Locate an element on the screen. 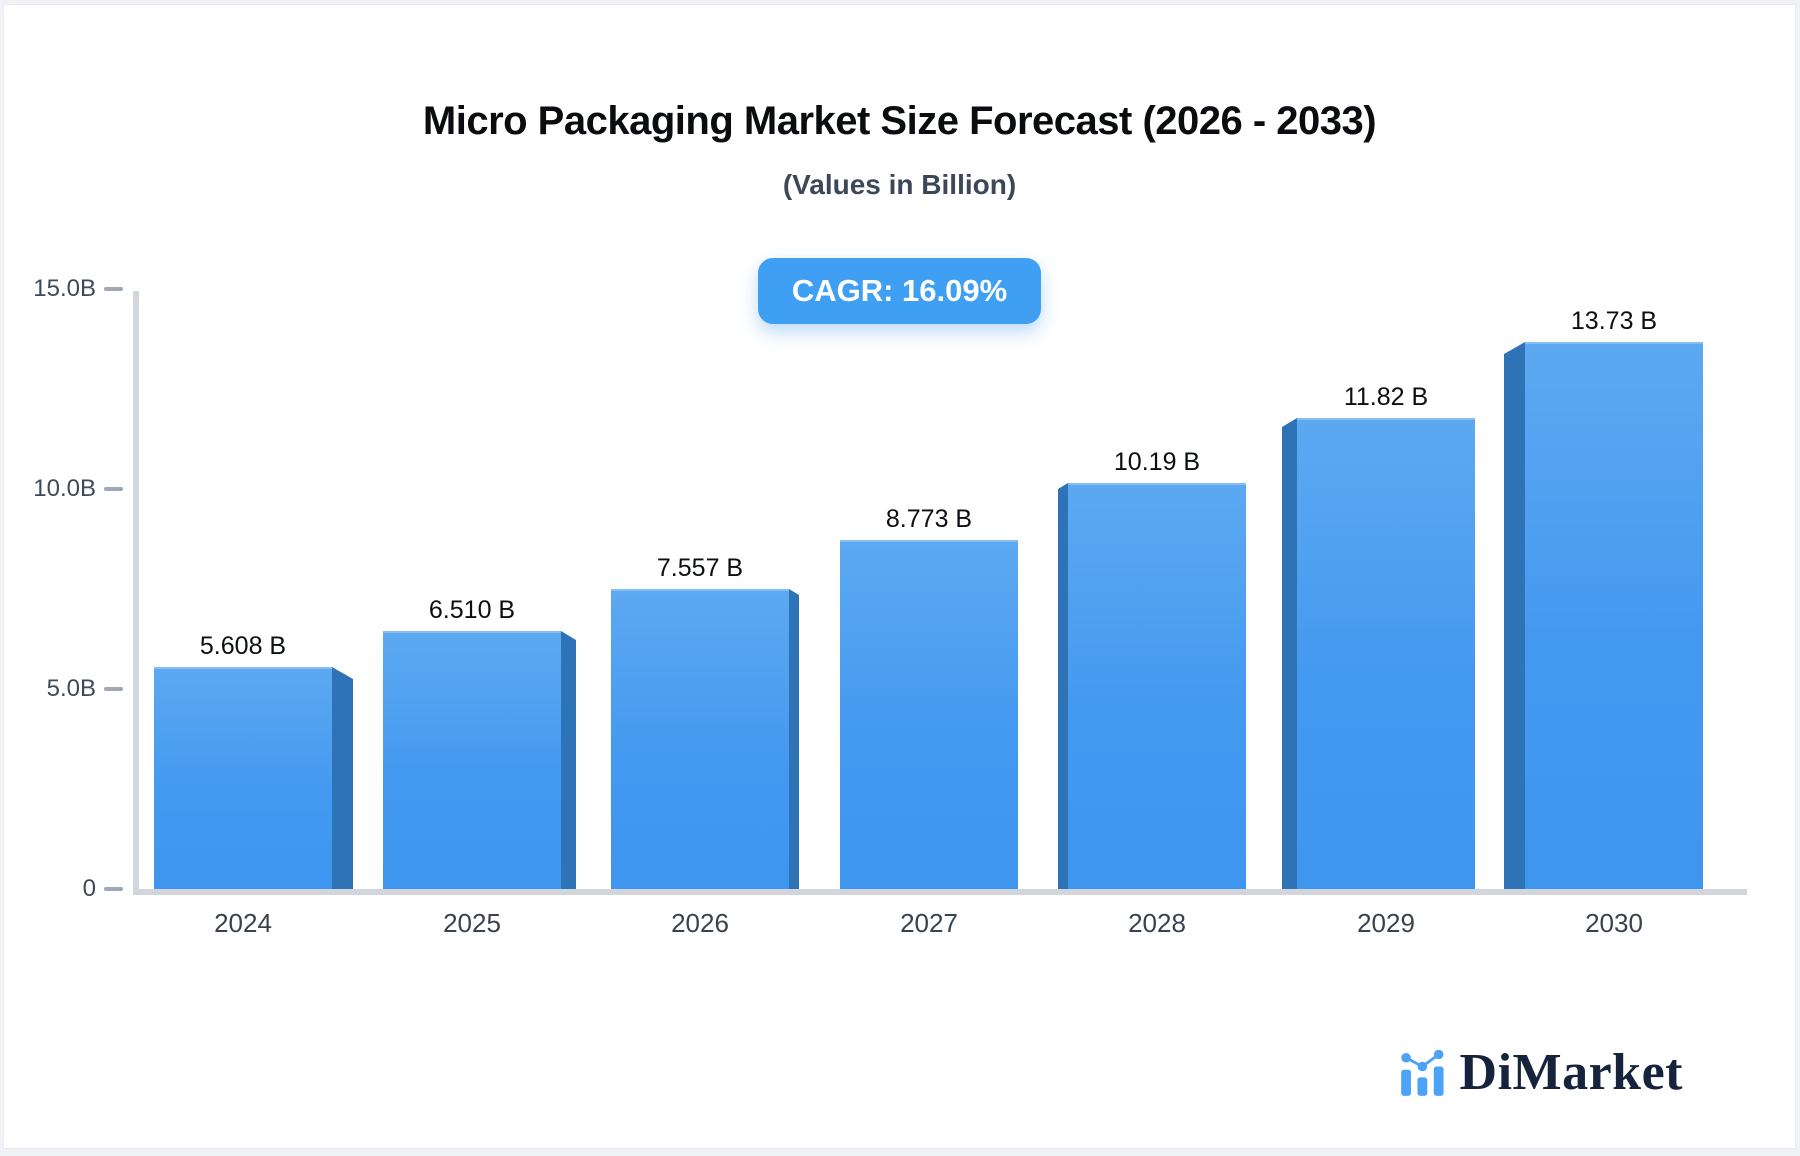  bar-2028 is located at coordinates (1157, 686).